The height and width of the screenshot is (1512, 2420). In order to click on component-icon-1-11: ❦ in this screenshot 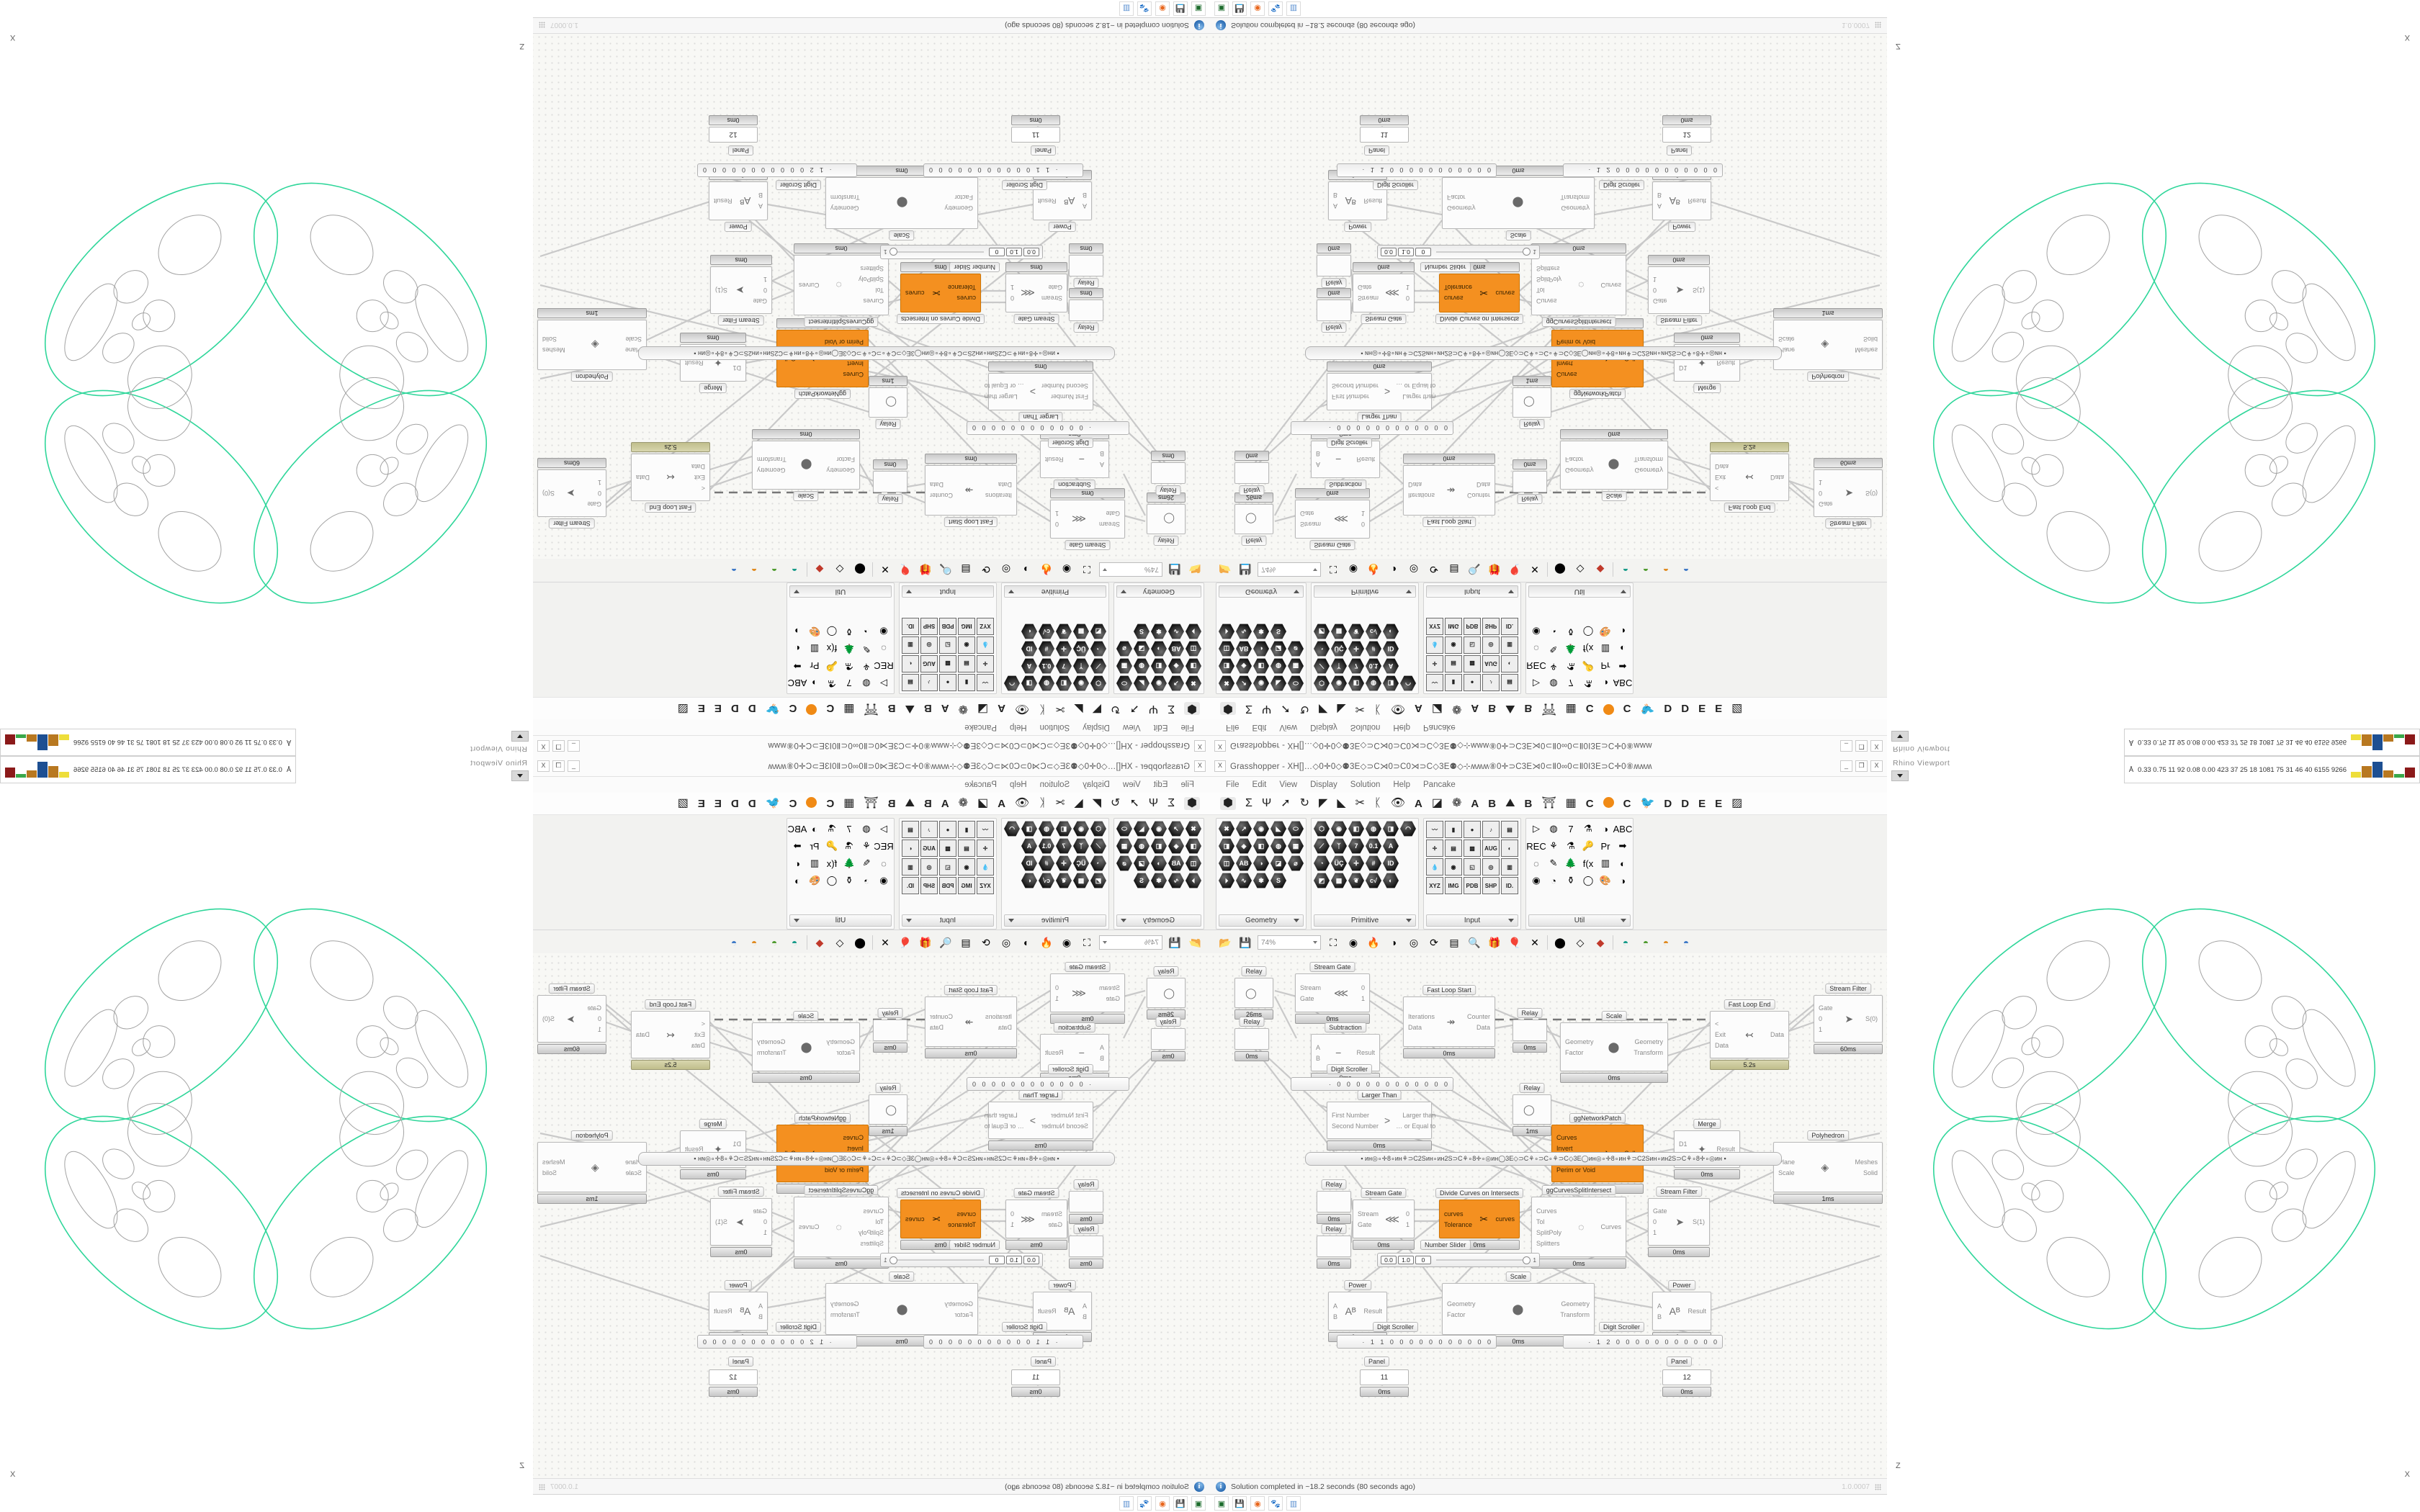, I will do `click(1356, 880)`.